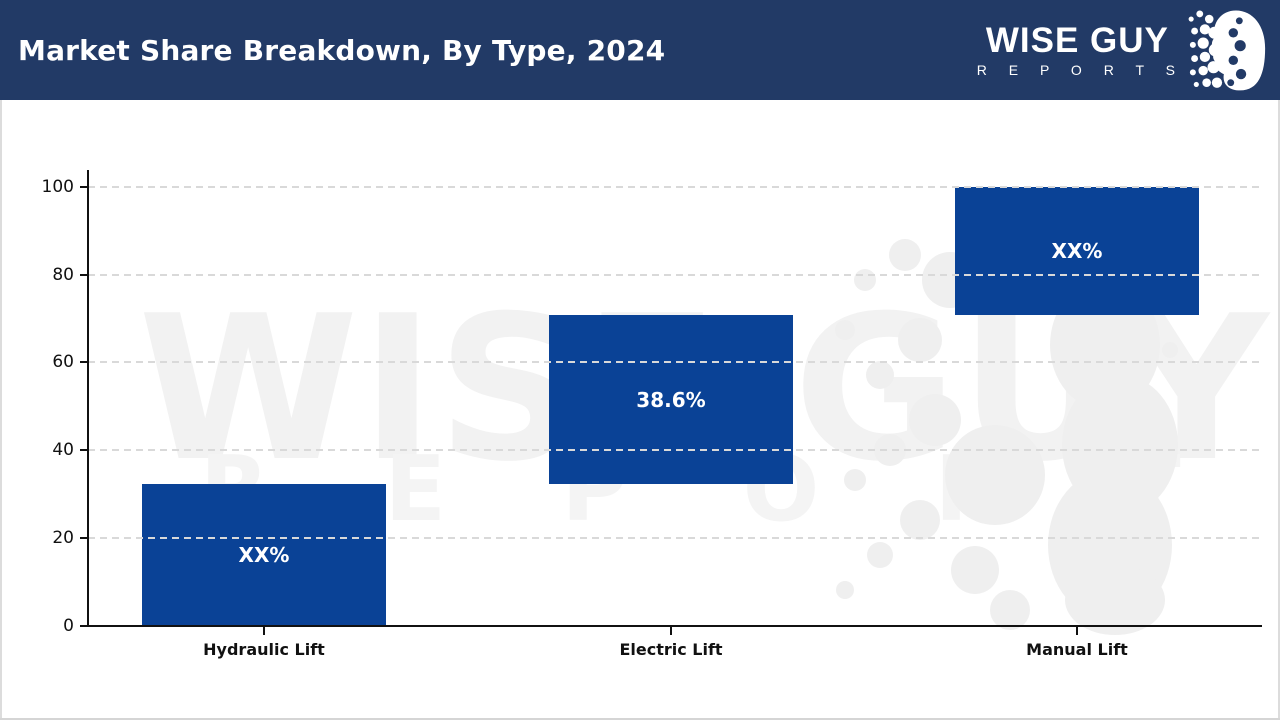 The height and width of the screenshot is (720, 1280). Describe the element at coordinates (675, 626) in the screenshot. I see `x-axis-line` at that location.